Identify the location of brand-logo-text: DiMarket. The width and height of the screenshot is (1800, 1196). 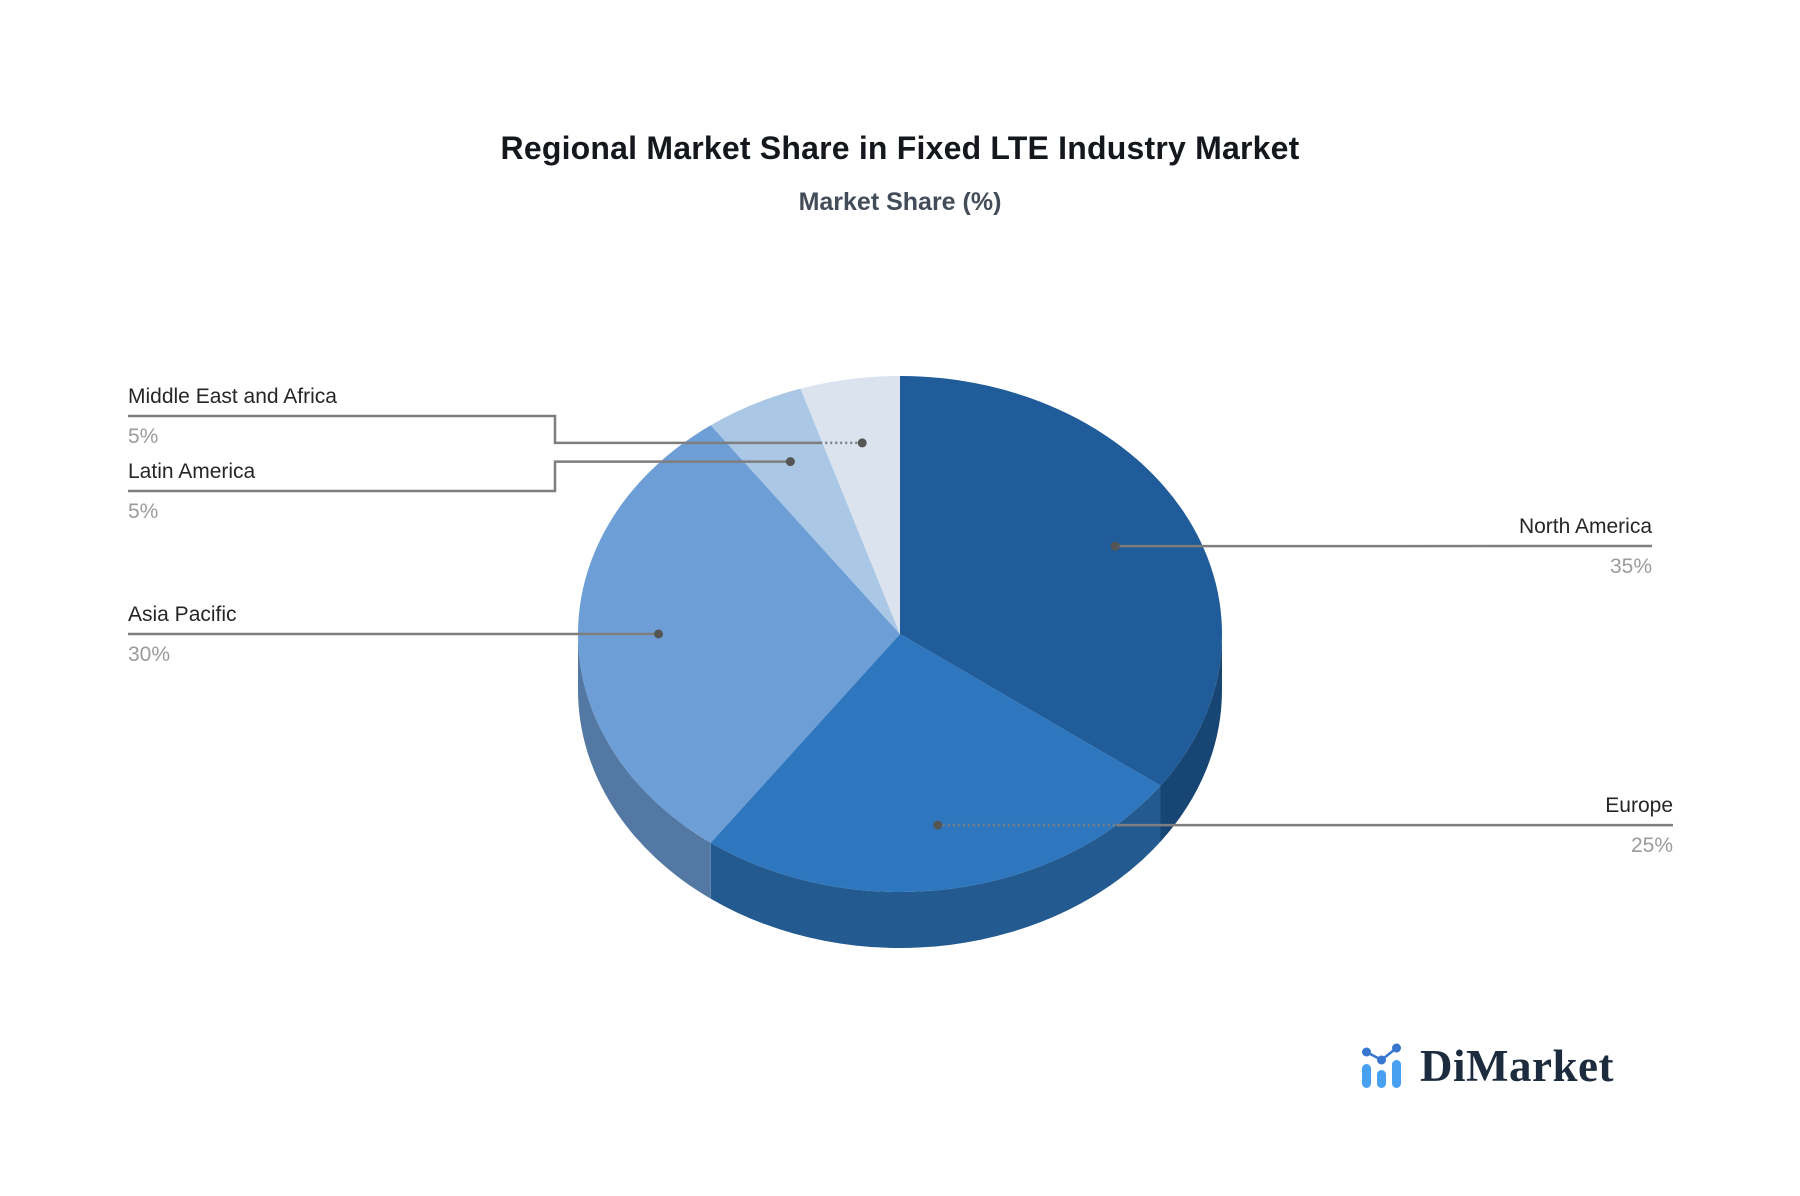
(1517, 1066).